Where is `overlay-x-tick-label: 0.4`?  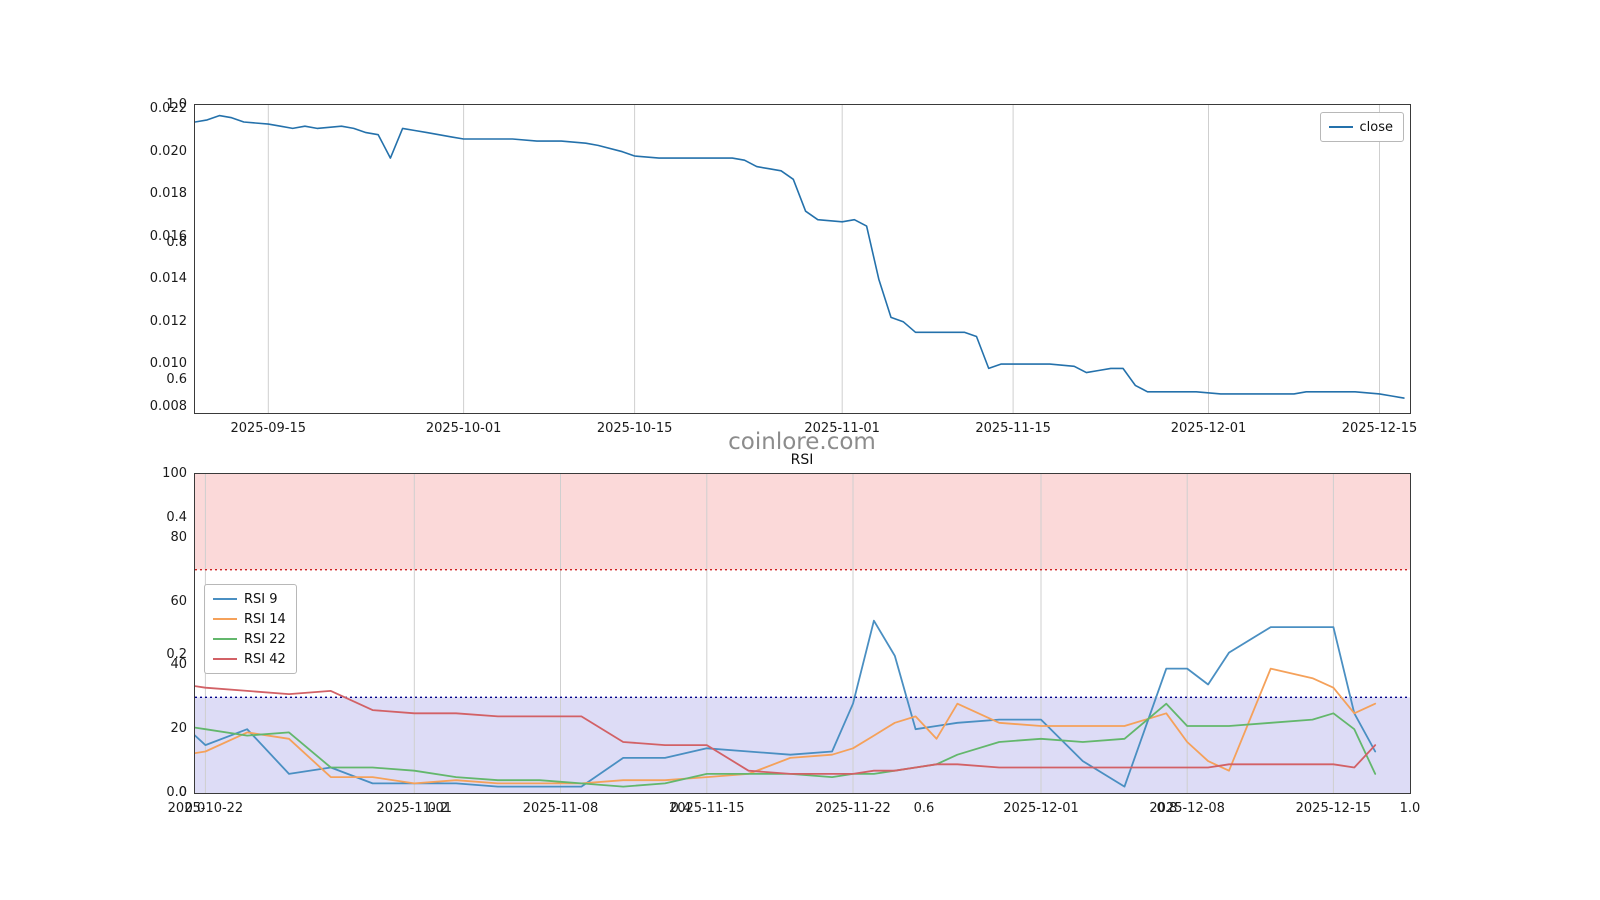 overlay-x-tick-label: 0.4 is located at coordinates (681, 808).